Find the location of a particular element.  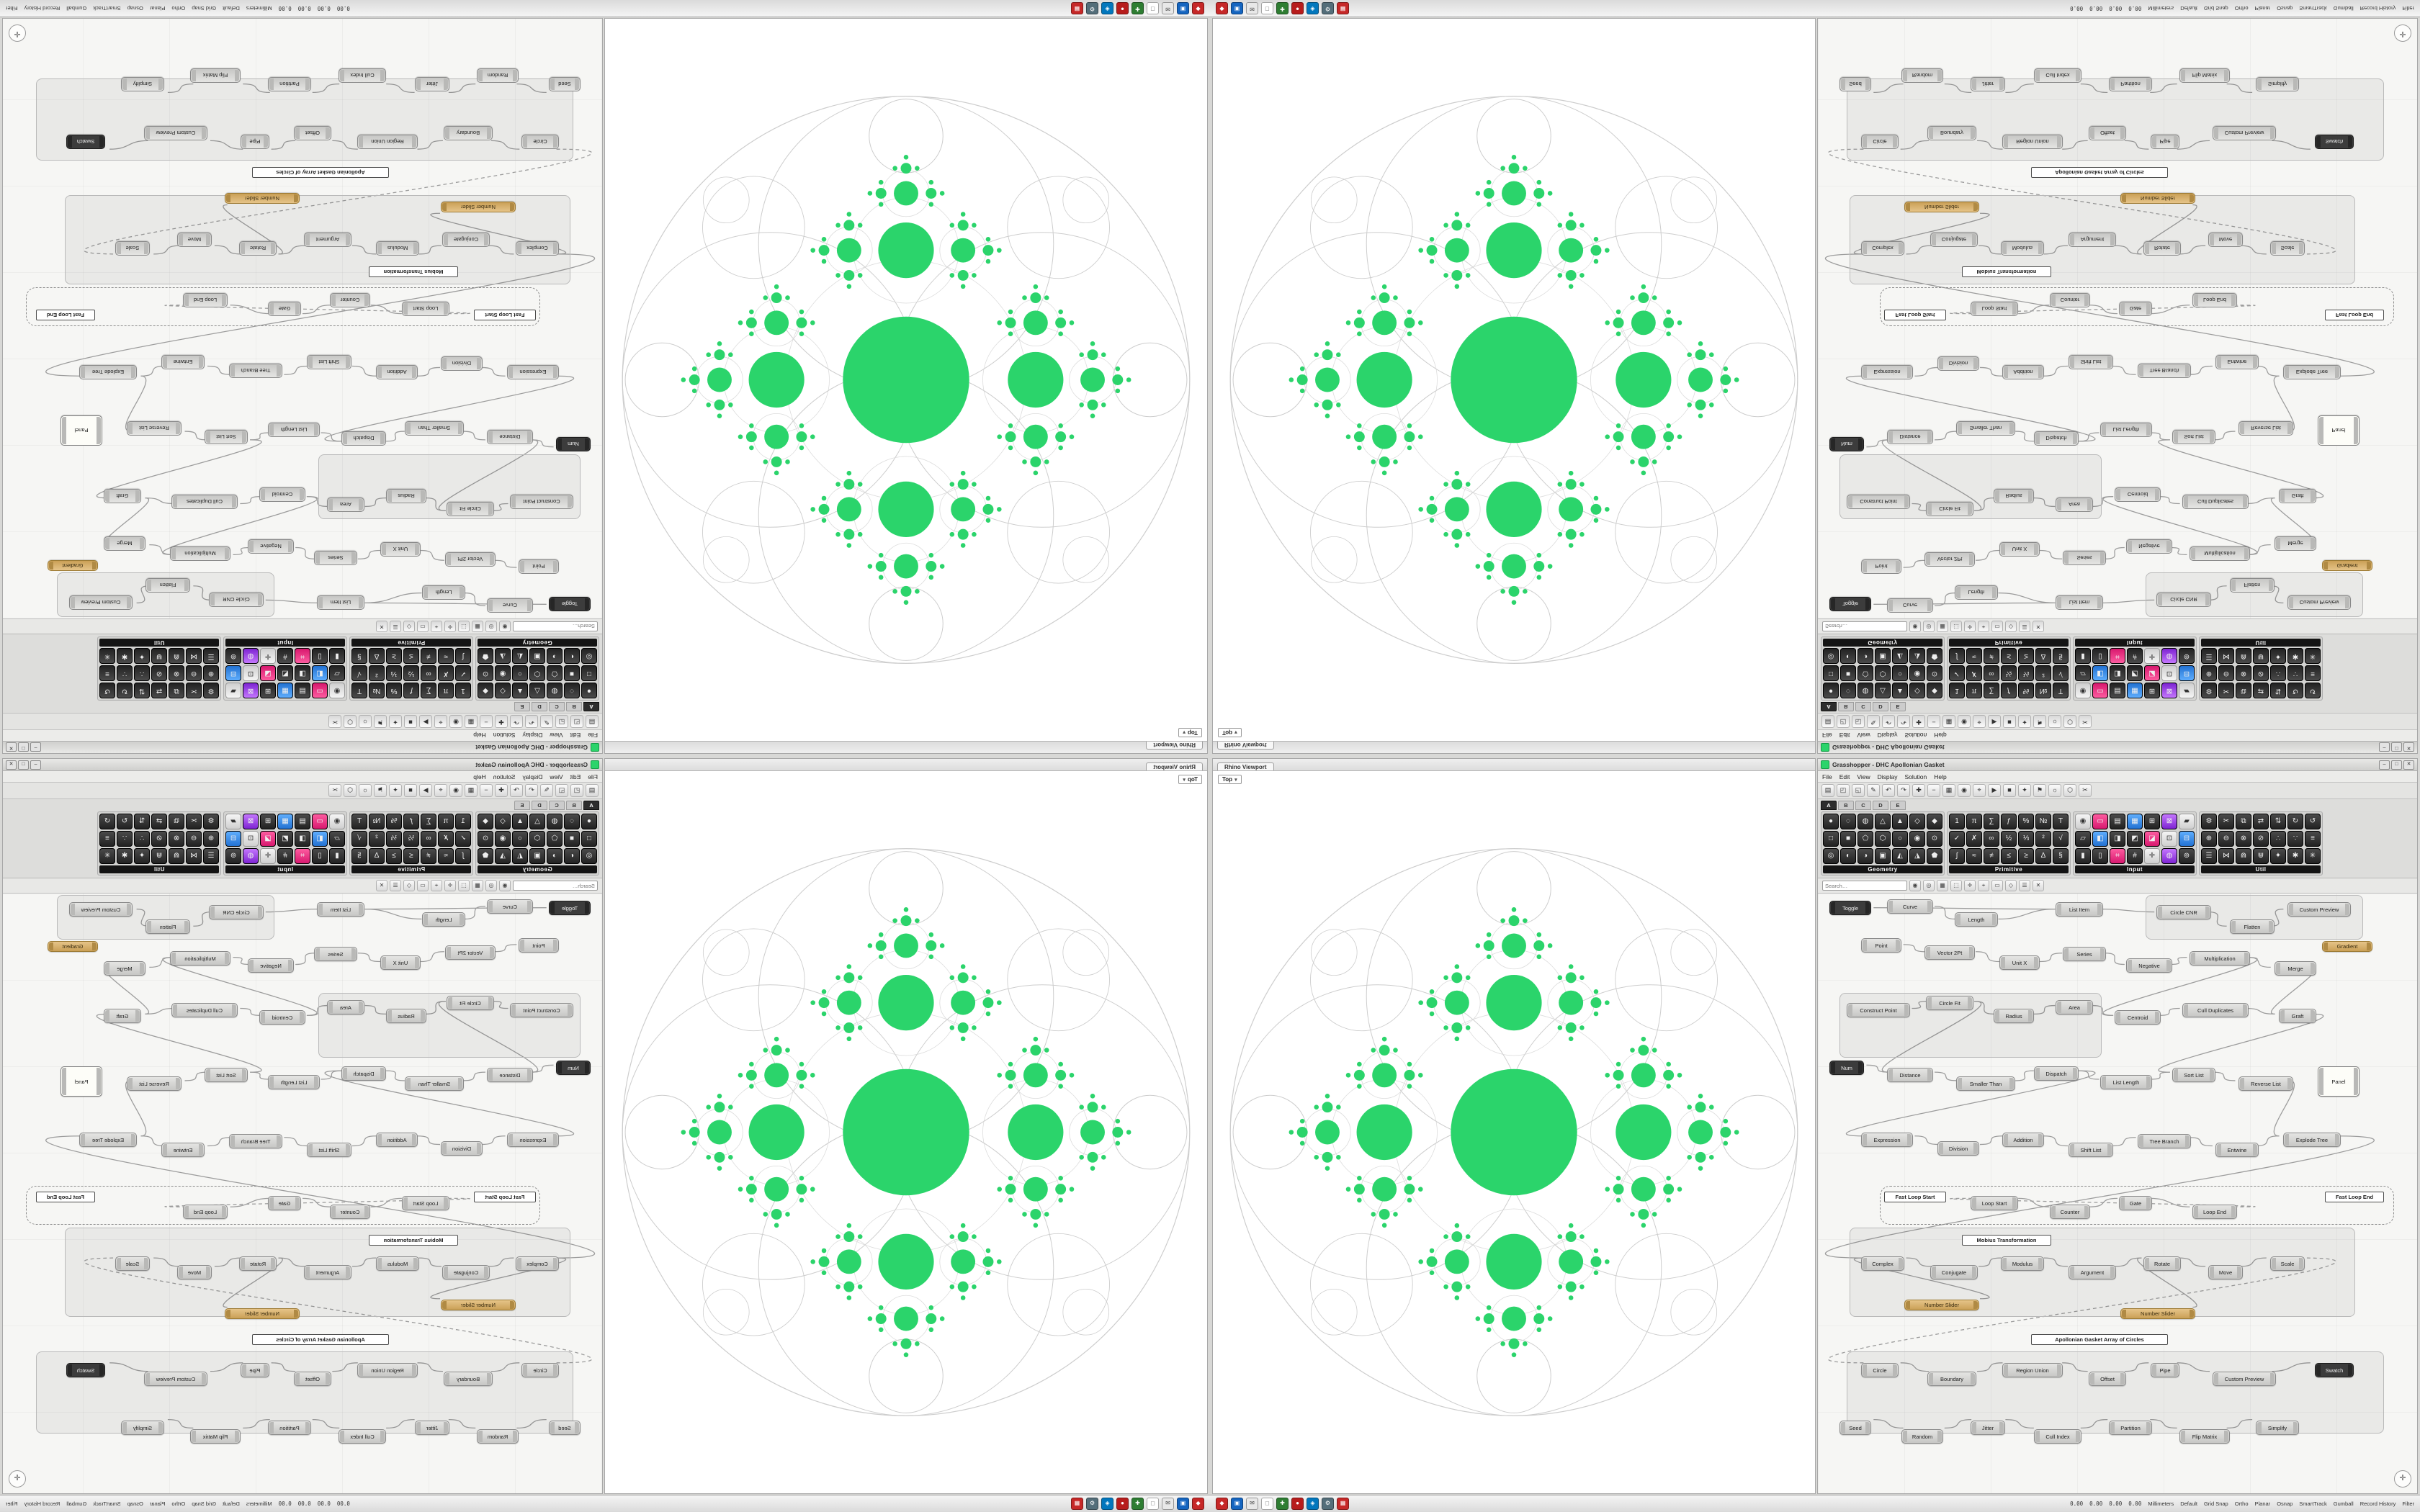

component-icon-geometry-11: ○ is located at coordinates (520, 673).